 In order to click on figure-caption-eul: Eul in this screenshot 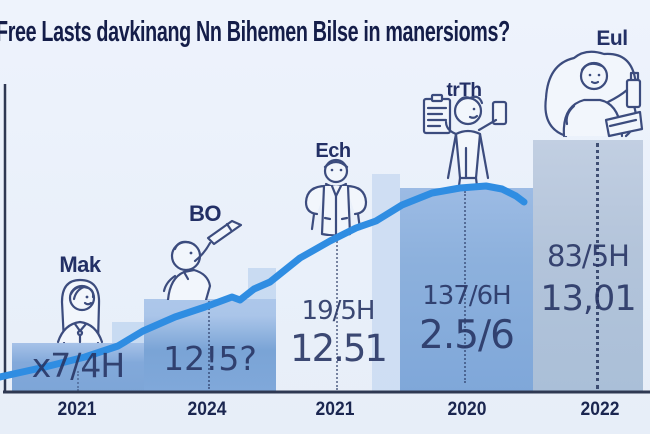, I will do `click(612, 38)`.